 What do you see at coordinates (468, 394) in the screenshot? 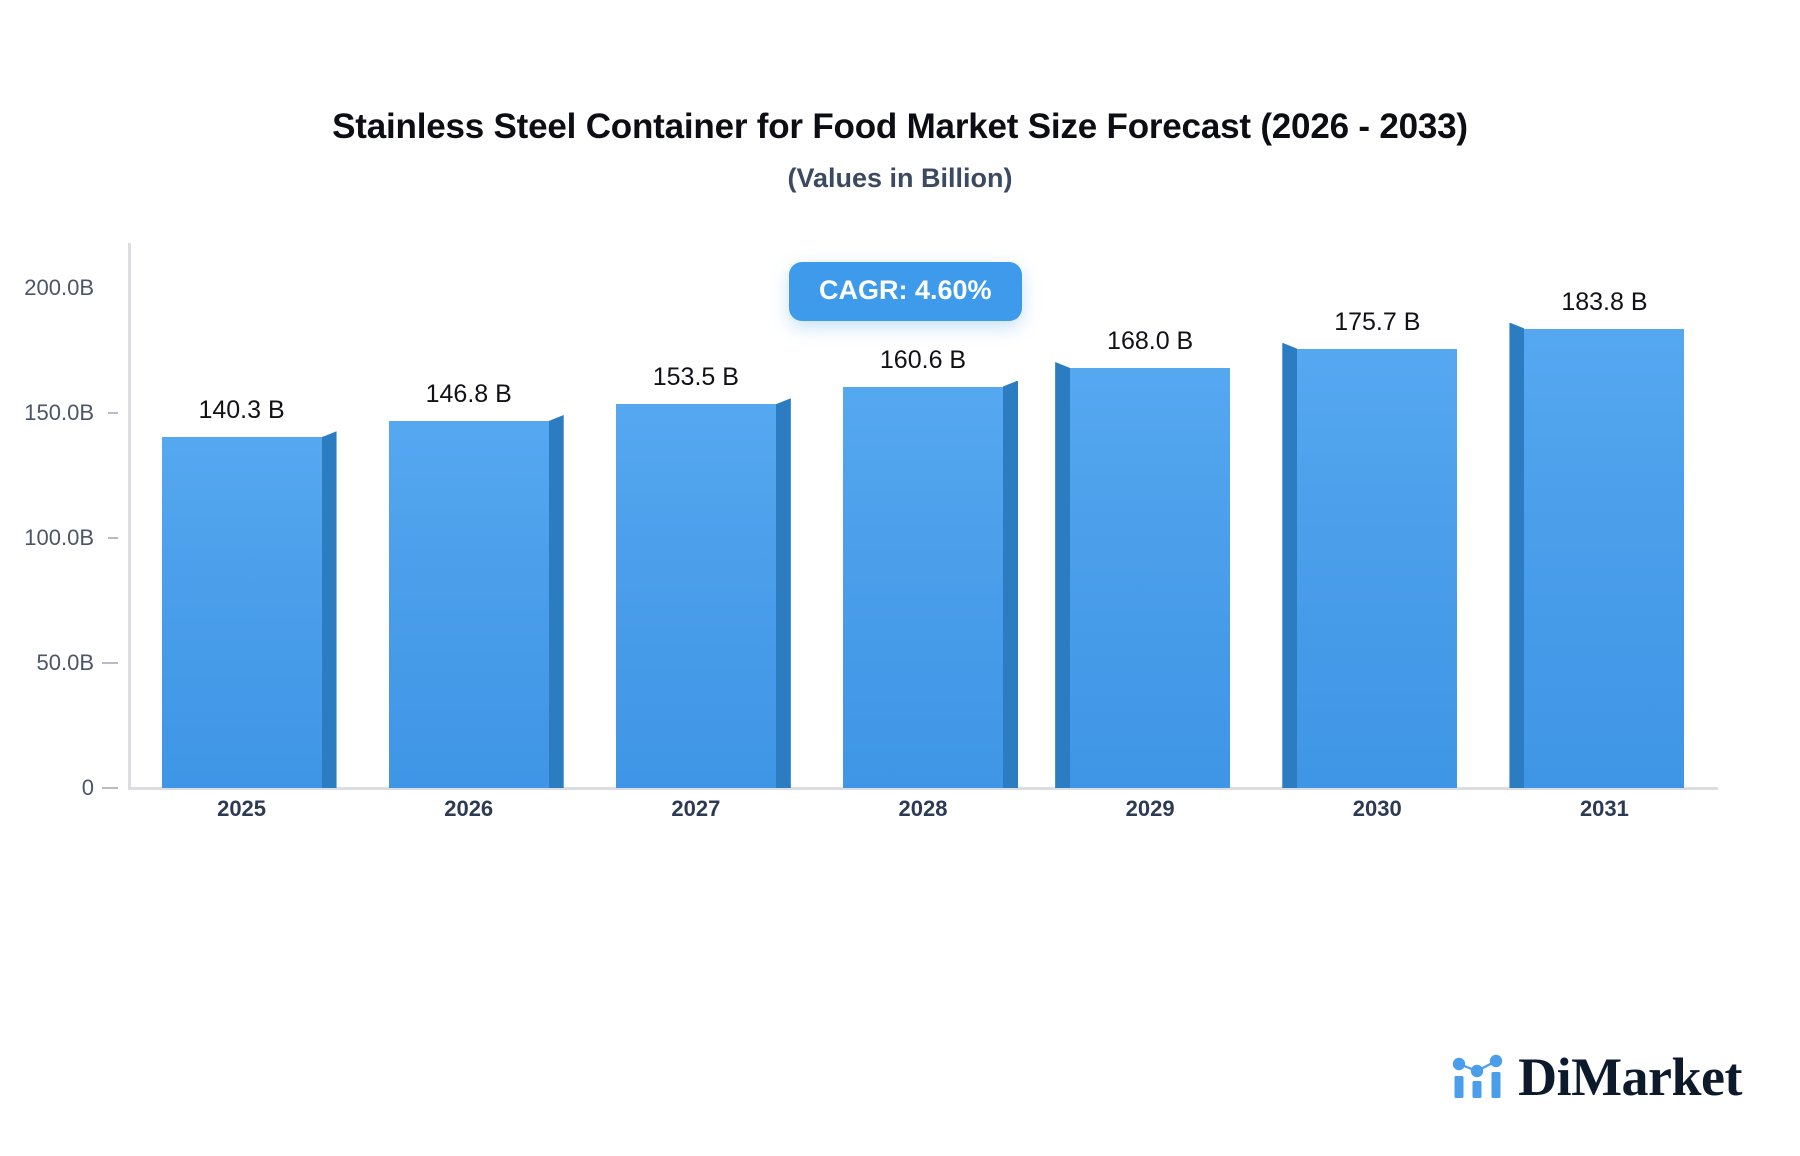
I see `bar-value-label: 146.8 B` at bounding box center [468, 394].